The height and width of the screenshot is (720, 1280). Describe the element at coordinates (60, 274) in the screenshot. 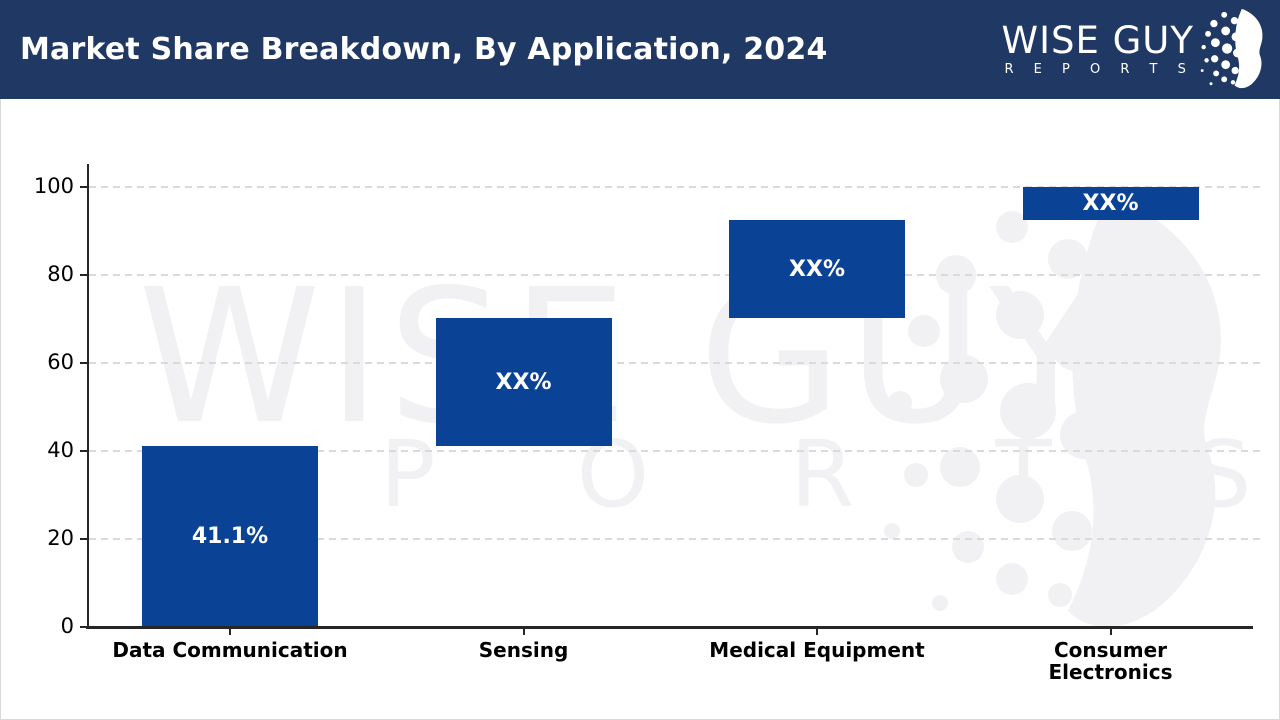

I see `y-tick-label-80: 80` at that location.